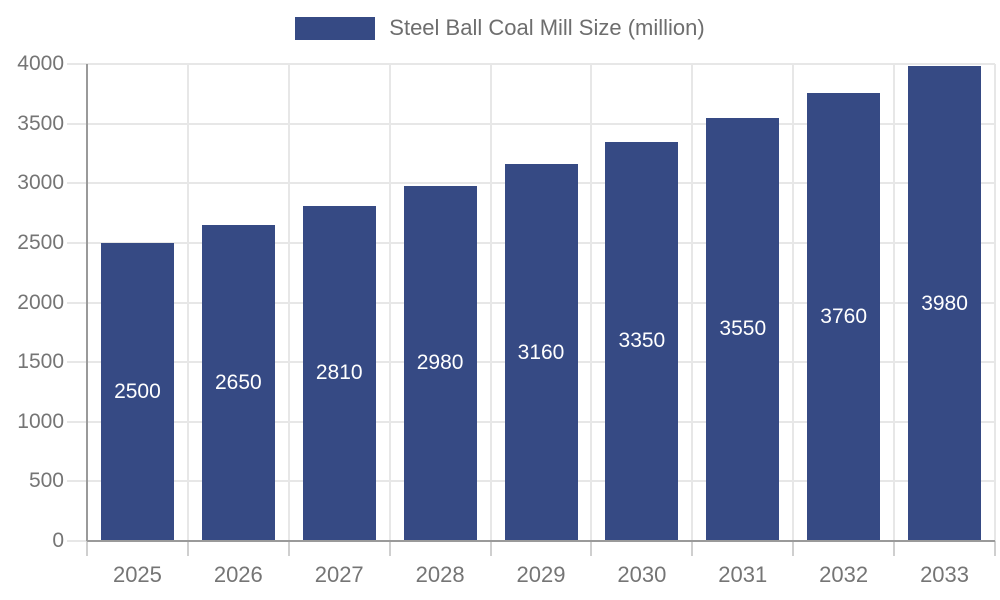 This screenshot has height=600, width=1000. What do you see at coordinates (238, 574) in the screenshot?
I see `x-tick-label: 2026` at bounding box center [238, 574].